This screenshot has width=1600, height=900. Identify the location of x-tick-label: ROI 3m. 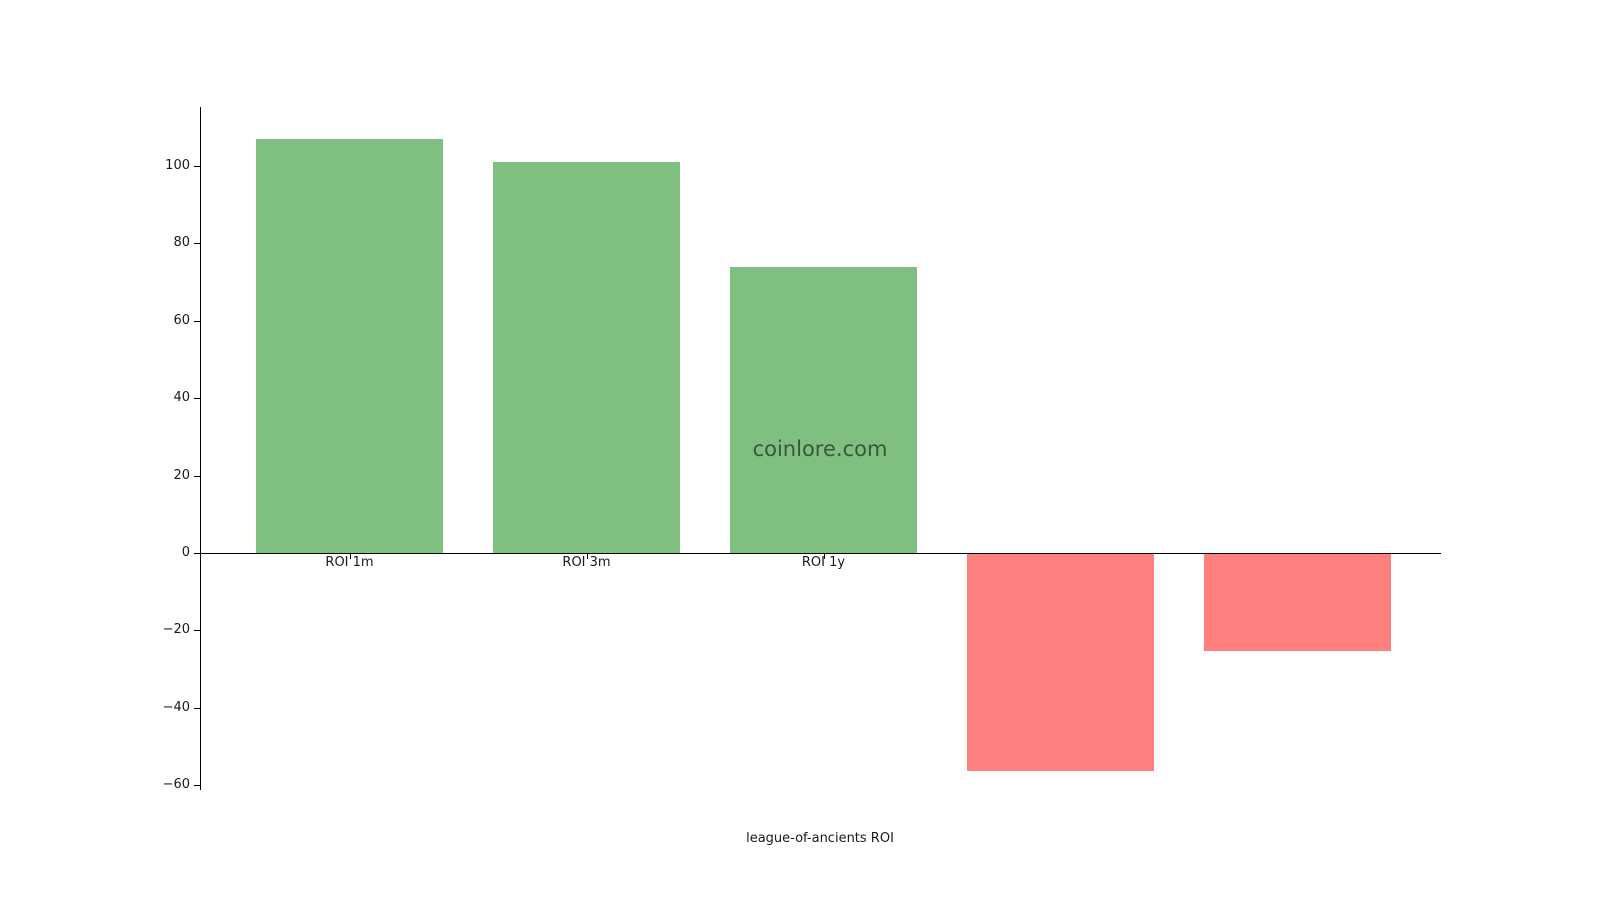
(586, 562).